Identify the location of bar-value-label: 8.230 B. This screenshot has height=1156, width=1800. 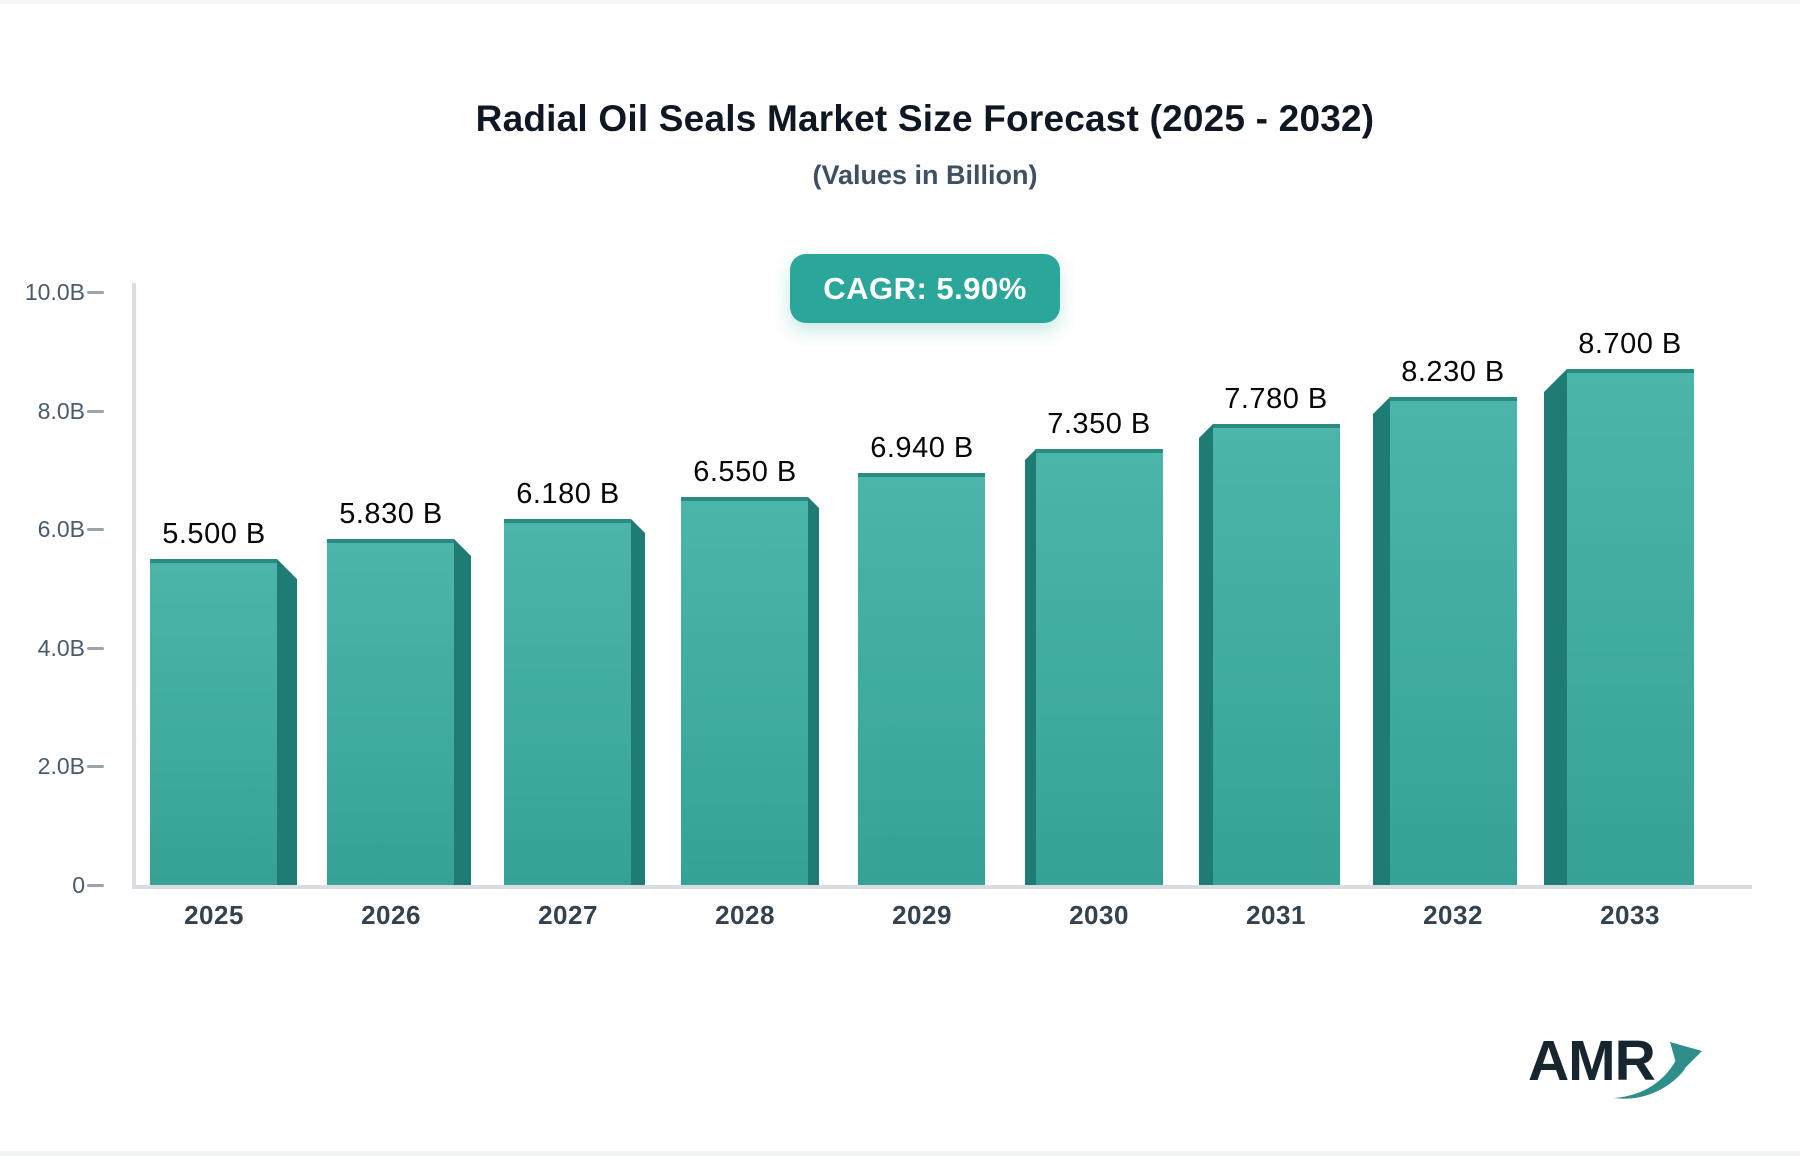
(1453, 372).